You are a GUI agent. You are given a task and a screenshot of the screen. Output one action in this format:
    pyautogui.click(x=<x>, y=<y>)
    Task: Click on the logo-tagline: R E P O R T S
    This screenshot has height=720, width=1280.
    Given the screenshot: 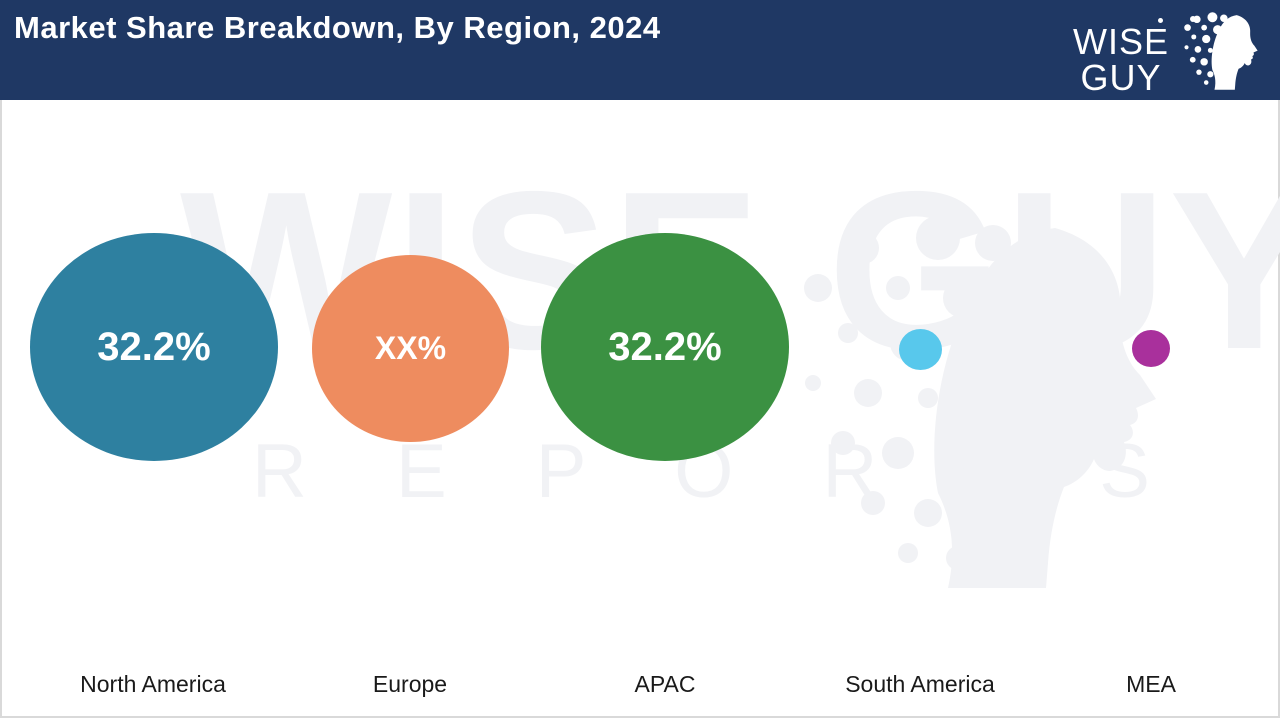 What is the action you would take?
    pyautogui.click(x=1125, y=115)
    